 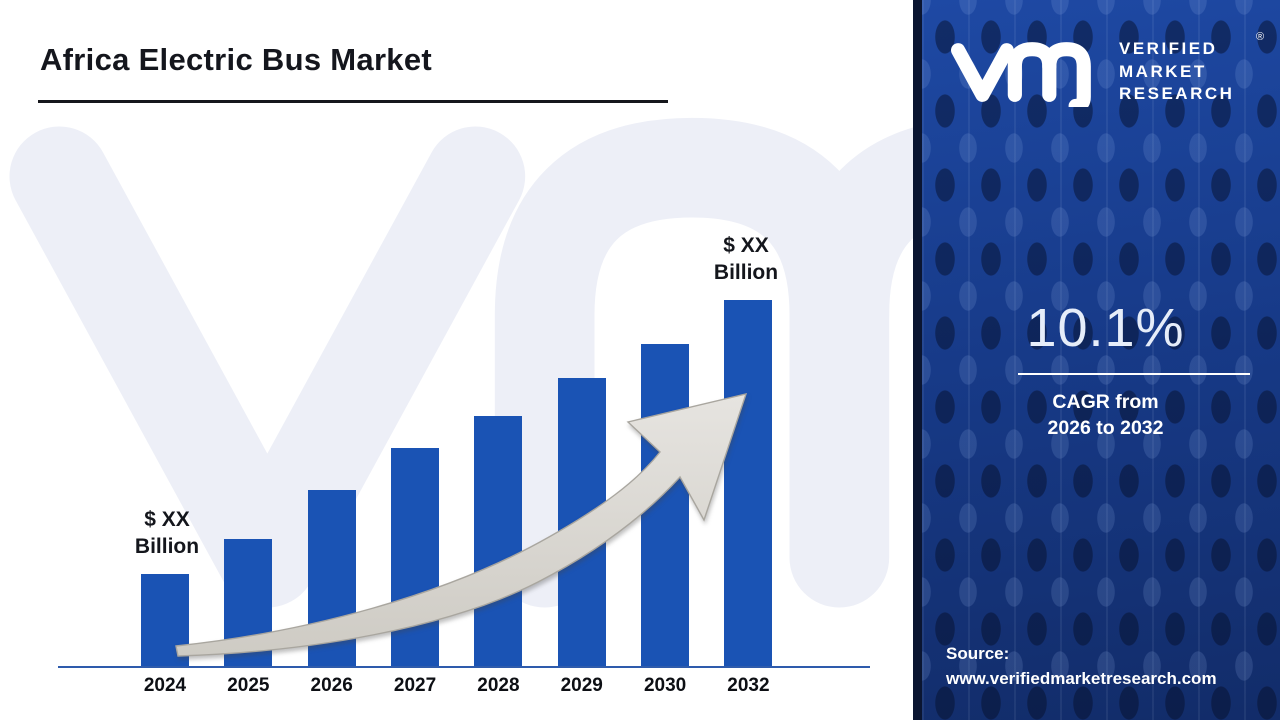 I want to click on source-block: Source: www.verifiedmarketresearch.com, so click(x=1081, y=666).